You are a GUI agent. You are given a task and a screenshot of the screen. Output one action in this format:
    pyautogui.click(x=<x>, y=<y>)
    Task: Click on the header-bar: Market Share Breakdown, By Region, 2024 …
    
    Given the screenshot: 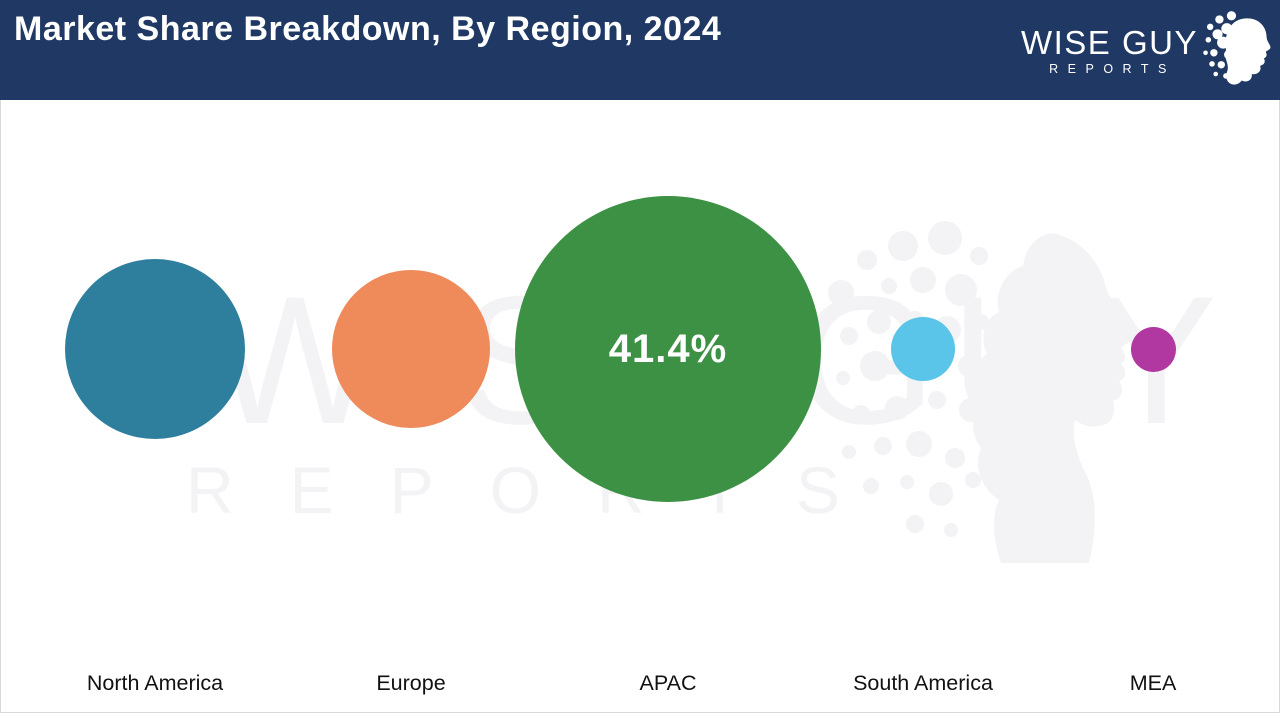 What is the action you would take?
    pyautogui.click(x=640, y=50)
    